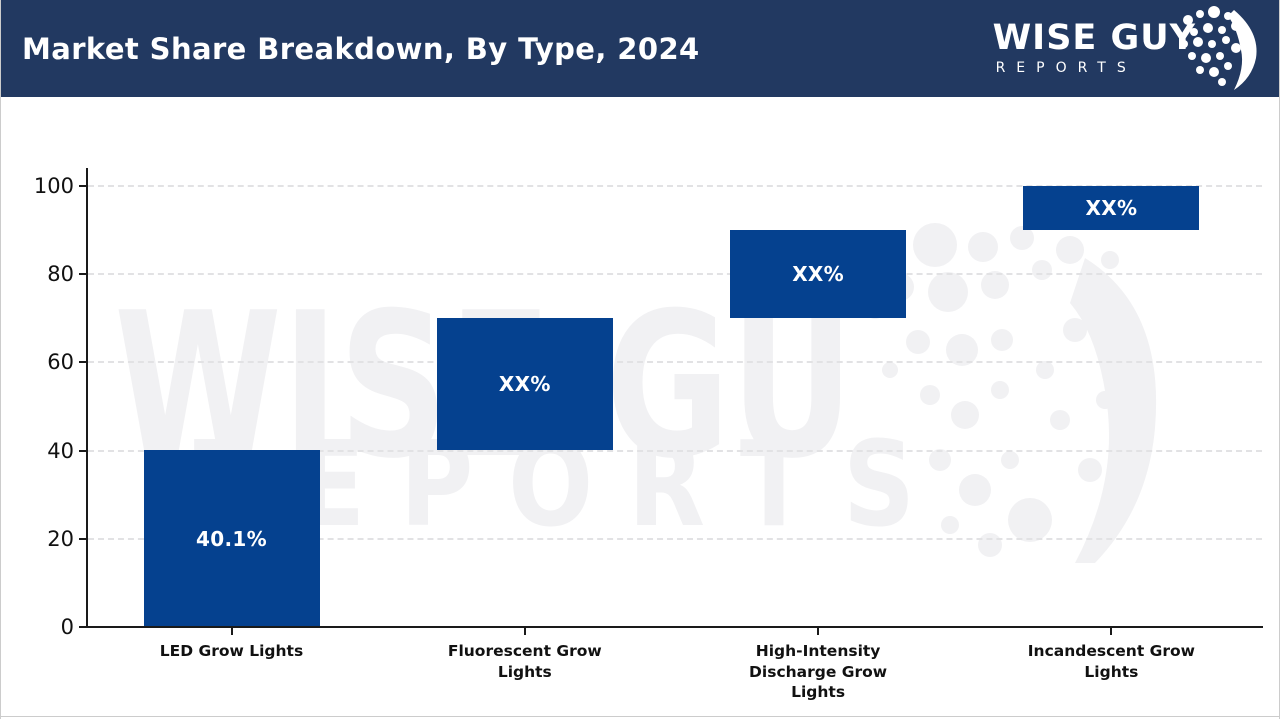 Image resolution: width=1280 pixels, height=720 pixels. I want to click on x-tick-incandescent-grow-lights, so click(1111, 631).